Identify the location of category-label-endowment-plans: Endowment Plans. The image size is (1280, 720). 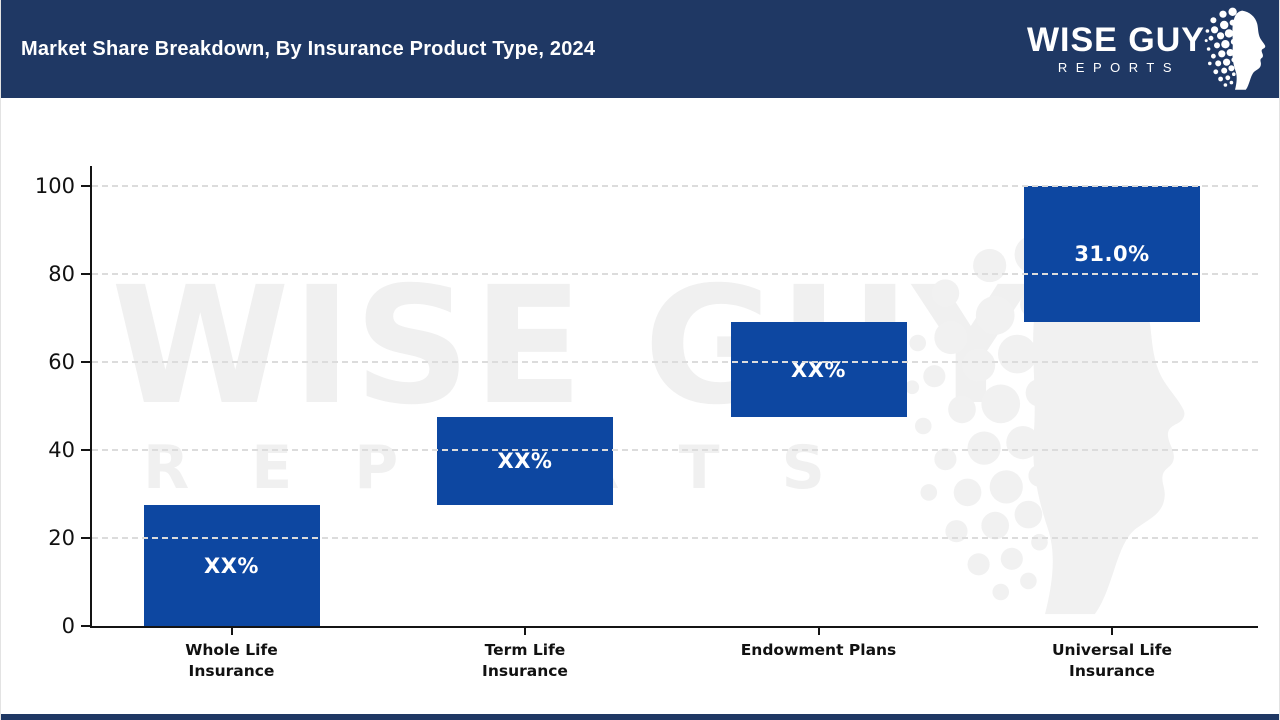
(818, 650).